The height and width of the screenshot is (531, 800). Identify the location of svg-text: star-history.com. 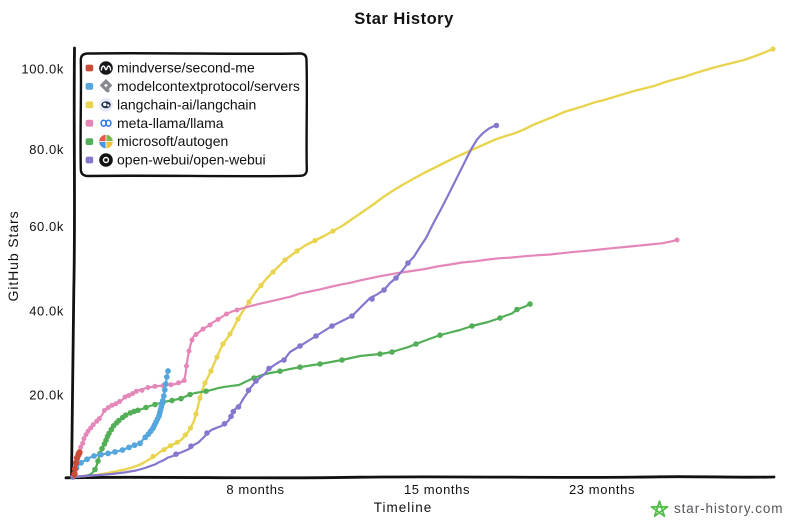
(728, 508).